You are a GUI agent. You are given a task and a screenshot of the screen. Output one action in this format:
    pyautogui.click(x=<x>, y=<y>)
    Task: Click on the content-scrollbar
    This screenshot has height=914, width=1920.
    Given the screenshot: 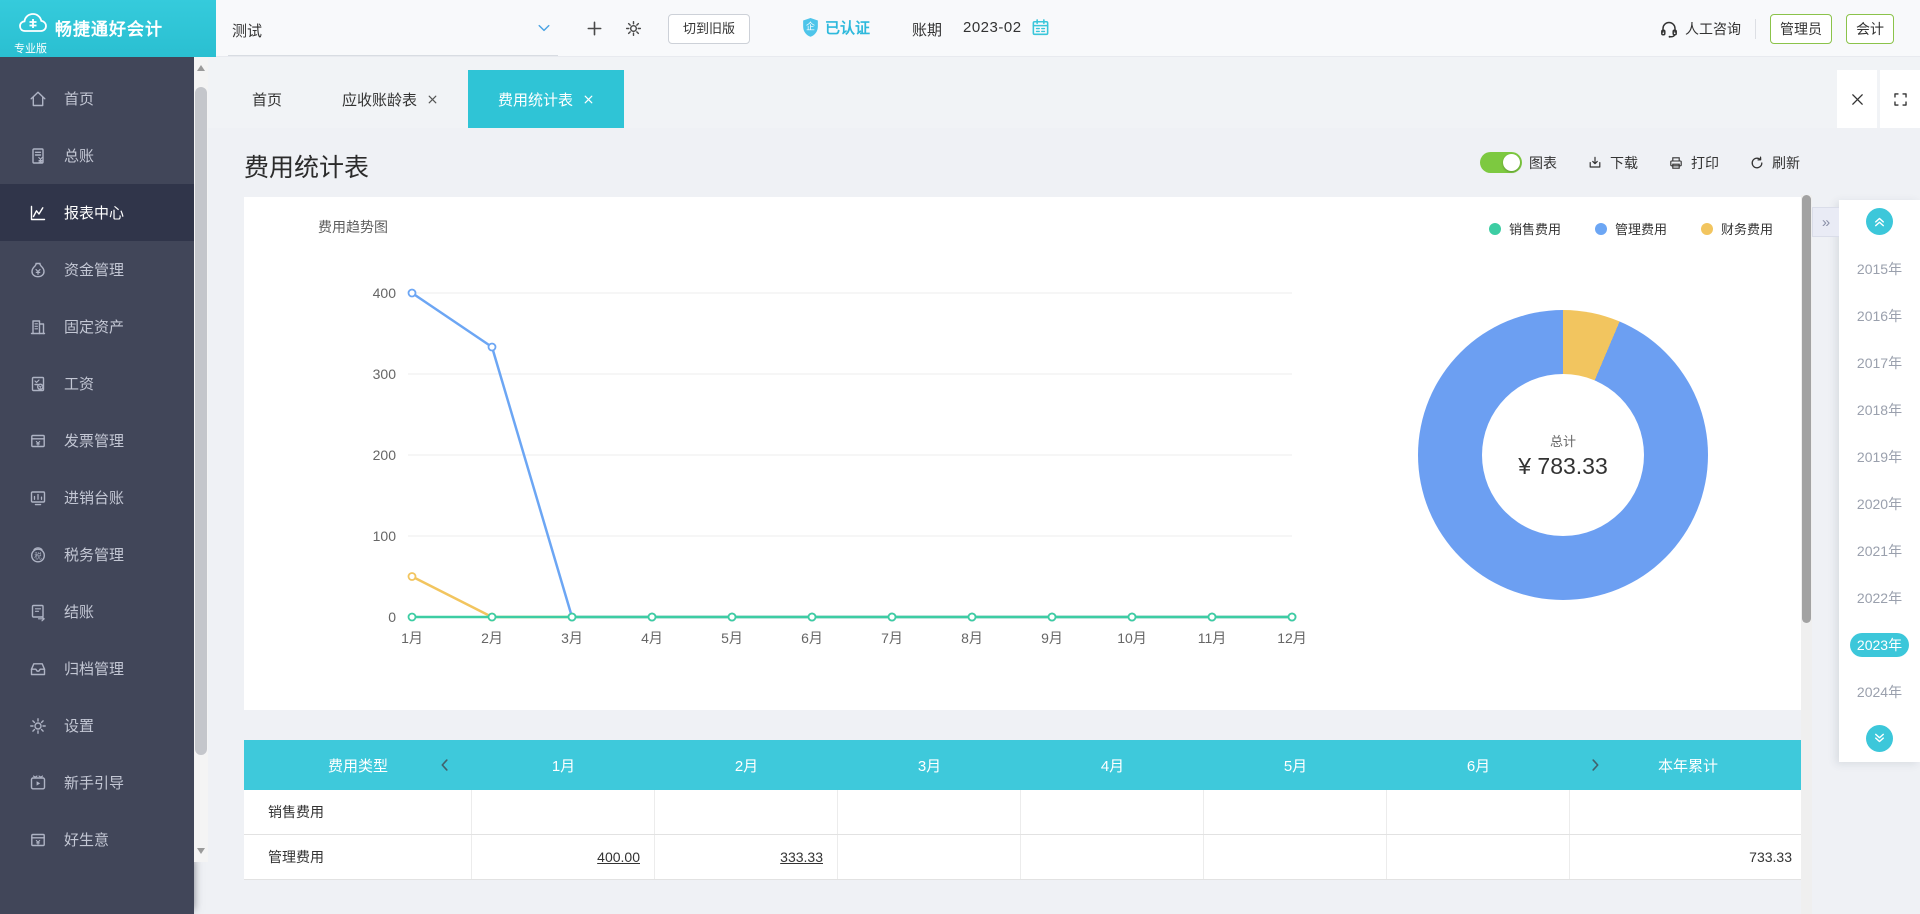 What is the action you would take?
    pyautogui.click(x=1806, y=554)
    